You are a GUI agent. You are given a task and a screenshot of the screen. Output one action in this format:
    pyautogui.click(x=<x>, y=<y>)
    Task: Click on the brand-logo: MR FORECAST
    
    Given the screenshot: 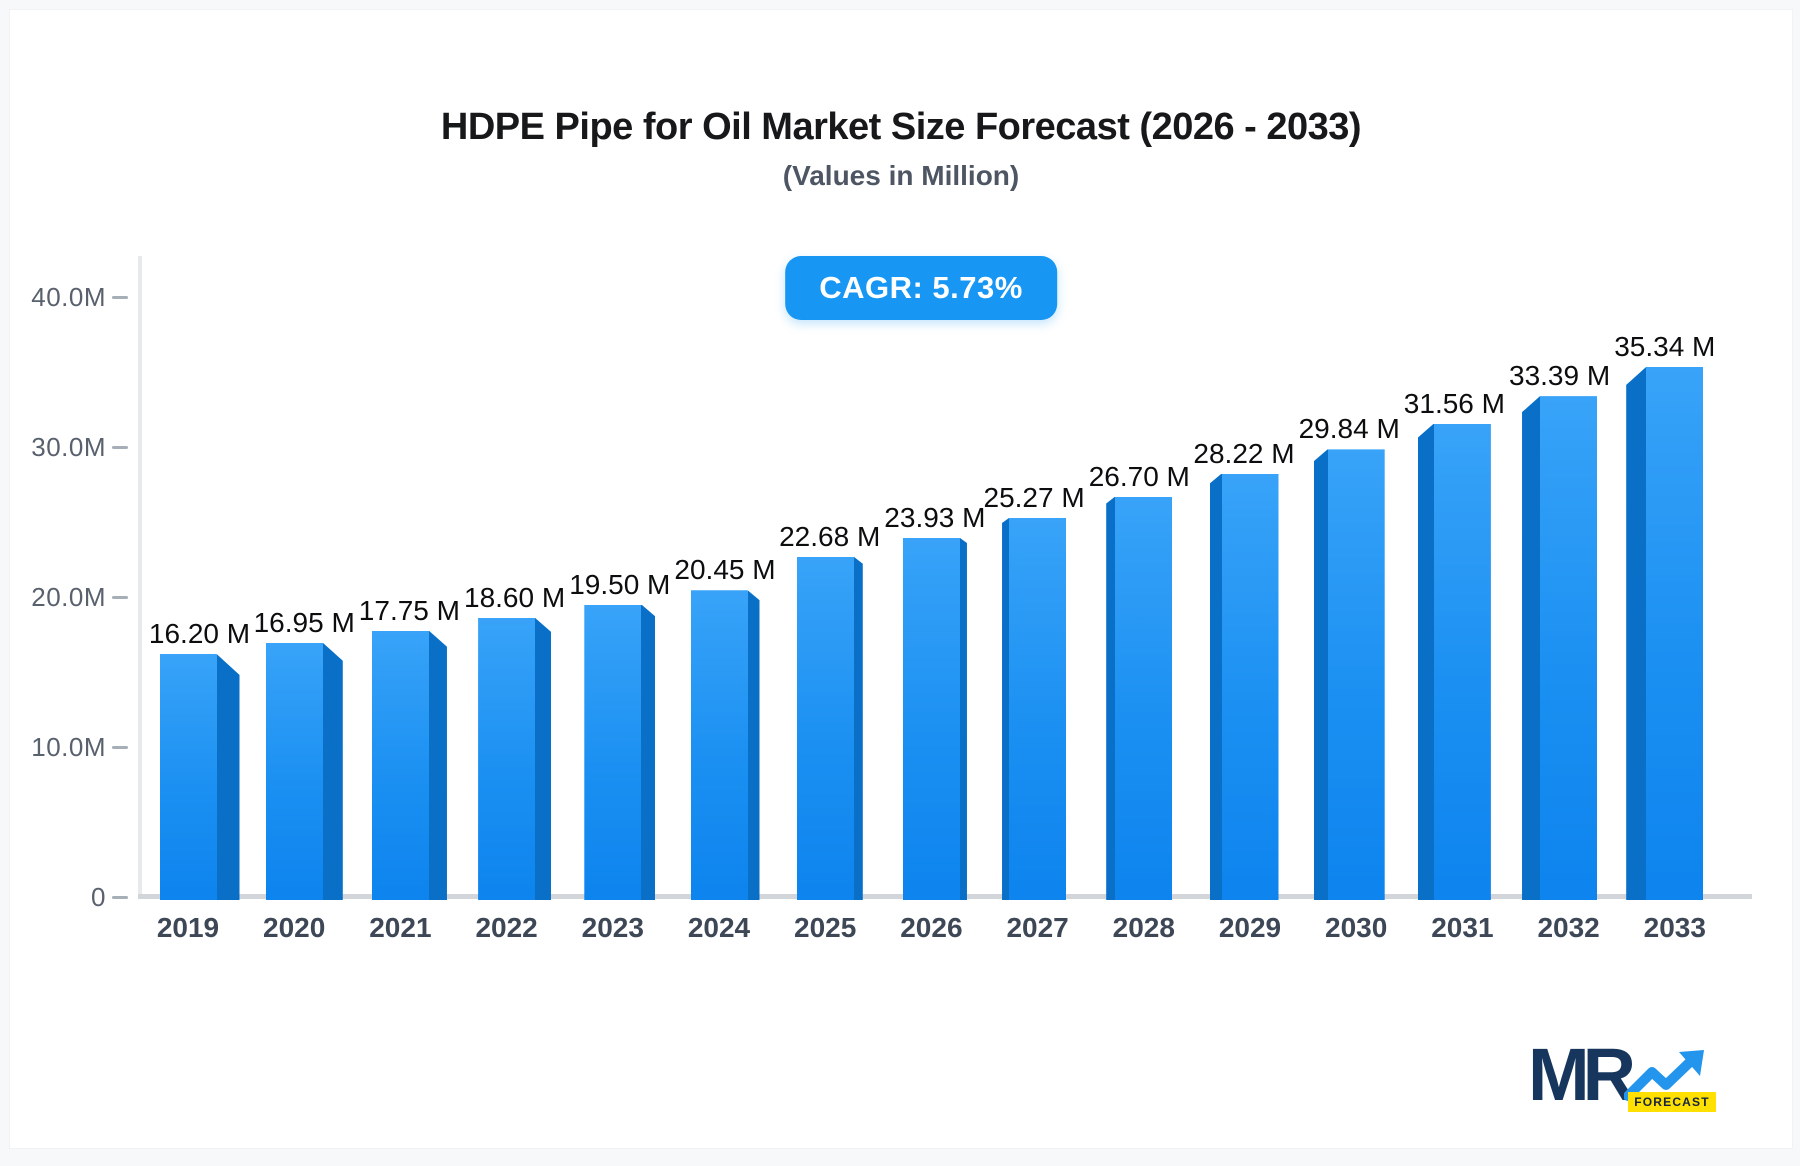 What is the action you would take?
    pyautogui.click(x=1628, y=1080)
    